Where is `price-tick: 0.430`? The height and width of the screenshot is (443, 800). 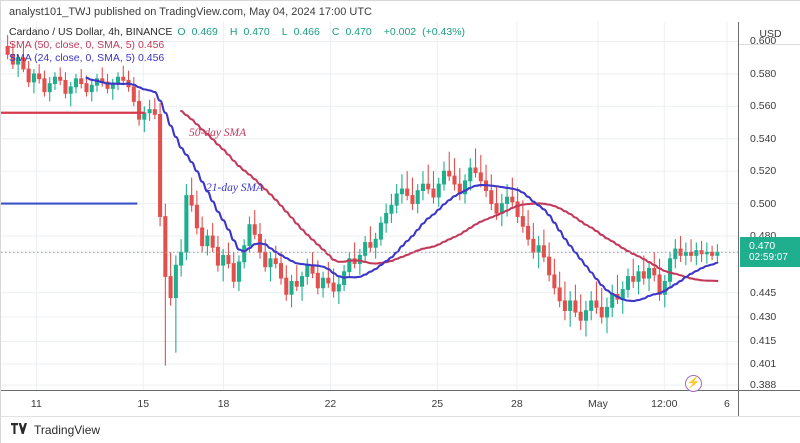
price-tick: 0.430 is located at coordinates (763, 317).